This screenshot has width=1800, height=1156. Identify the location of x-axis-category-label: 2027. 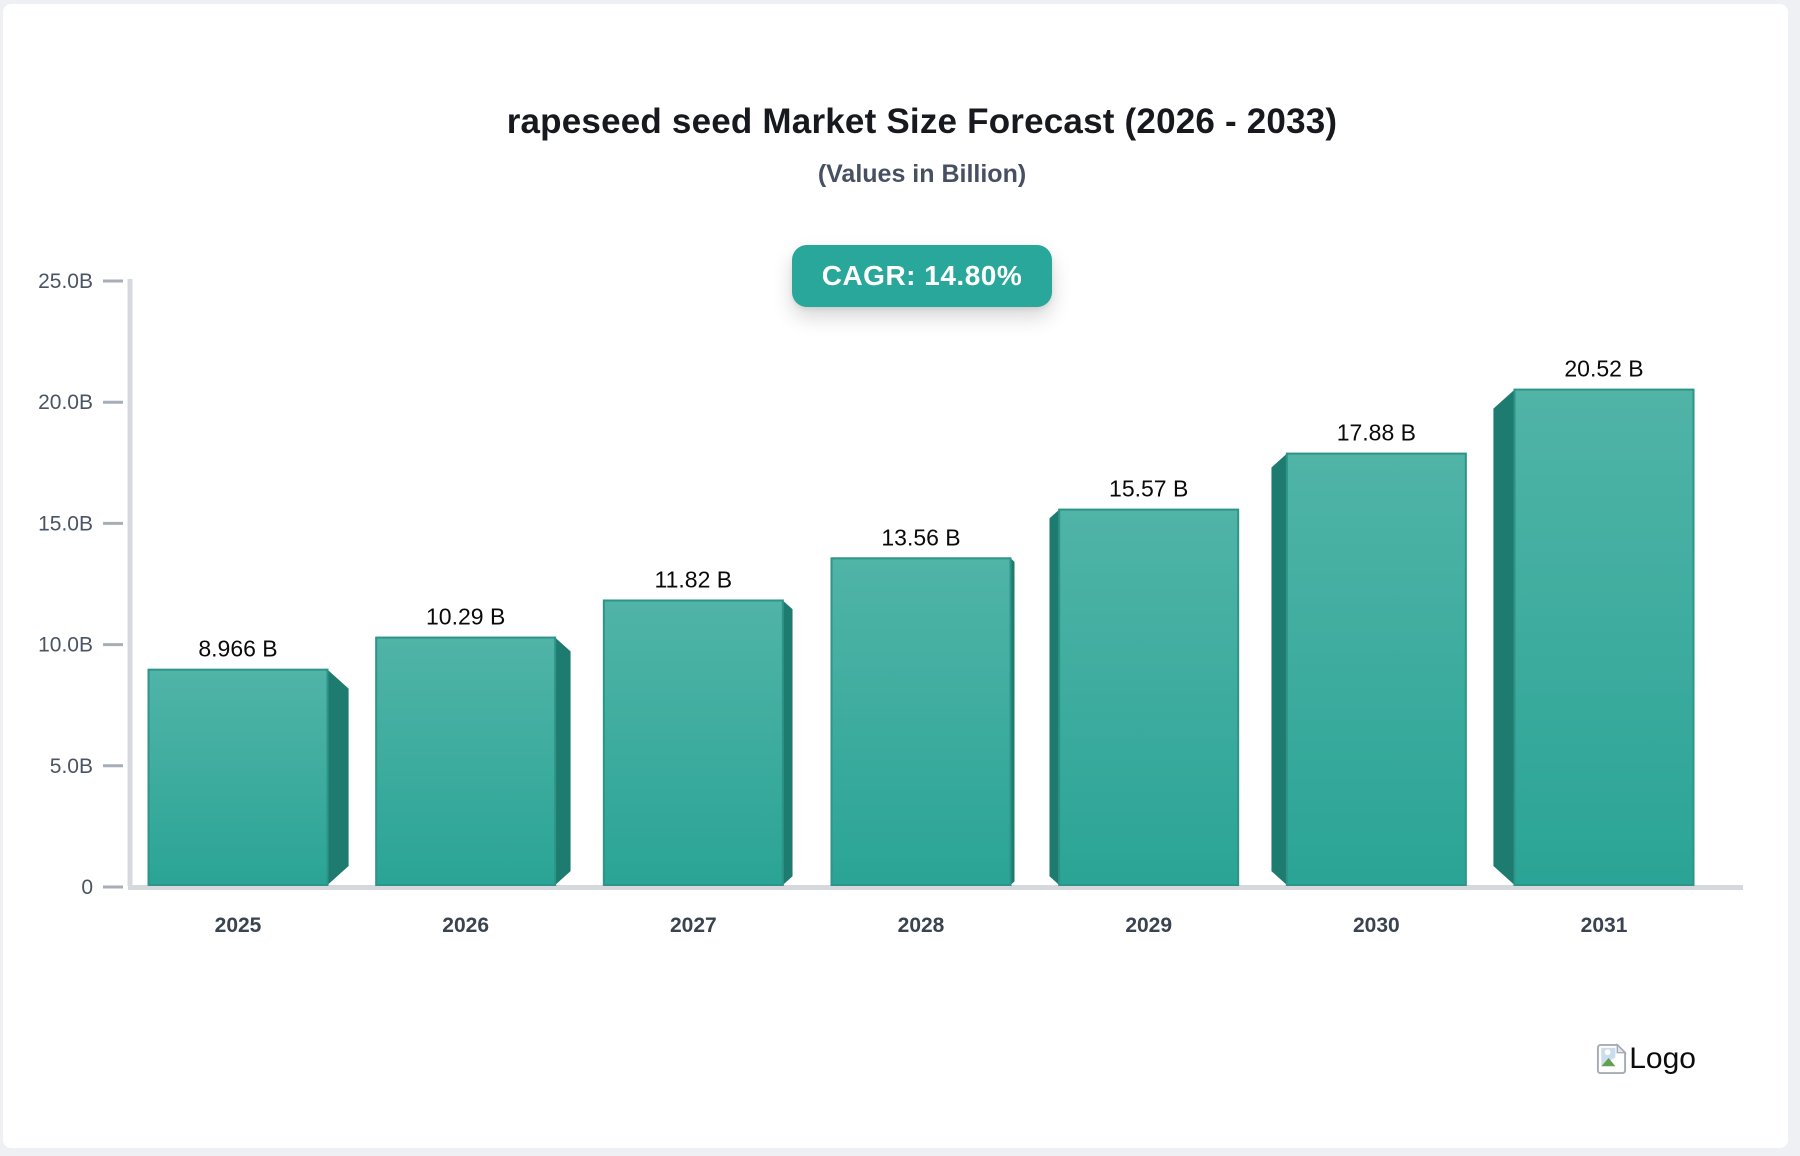
(693, 925).